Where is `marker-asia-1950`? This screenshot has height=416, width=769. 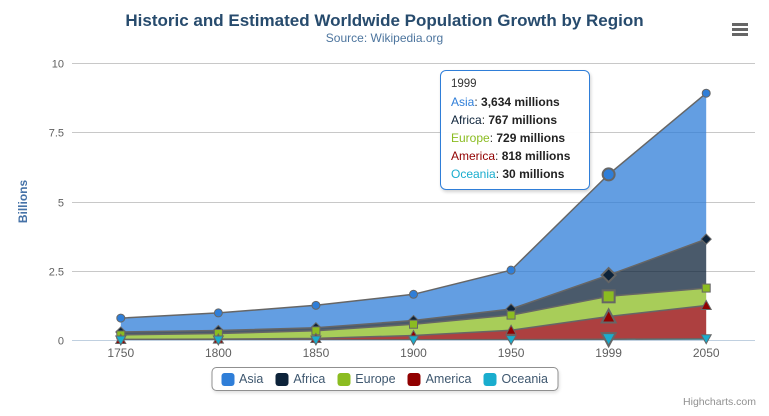 marker-asia-1950 is located at coordinates (511, 270).